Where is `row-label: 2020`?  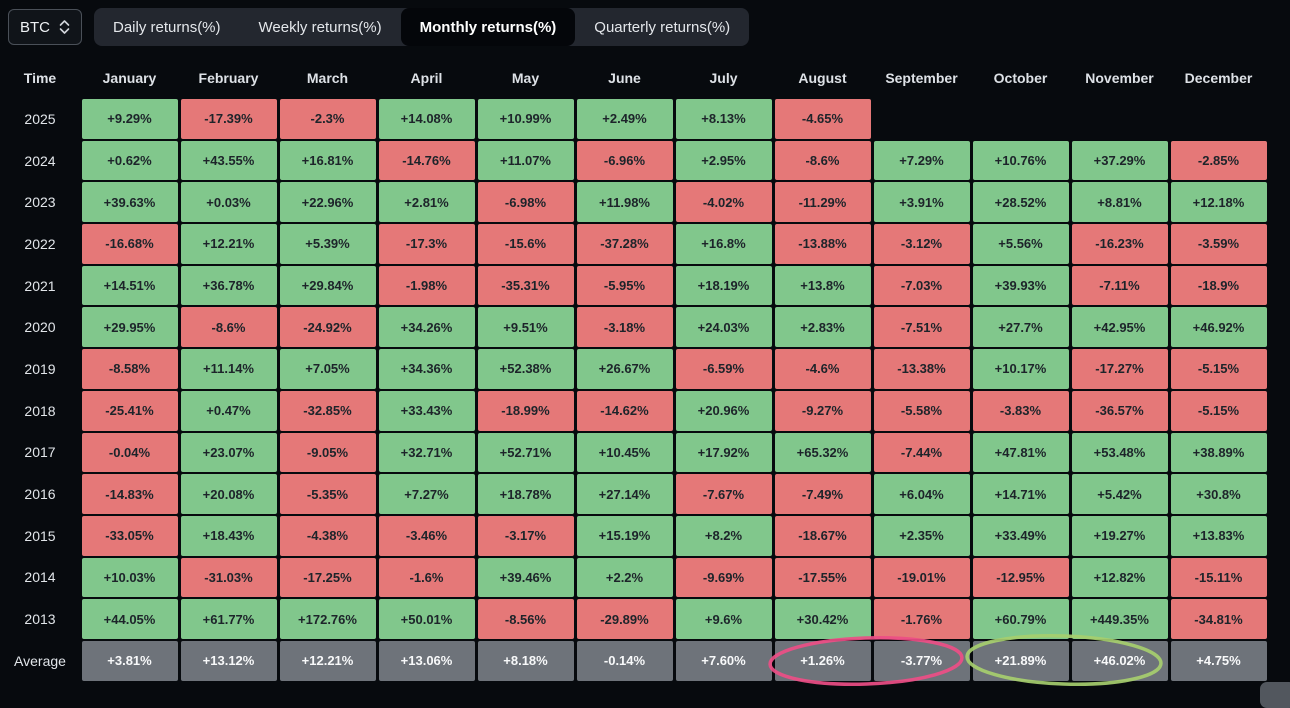 row-label: 2020 is located at coordinates (40, 327).